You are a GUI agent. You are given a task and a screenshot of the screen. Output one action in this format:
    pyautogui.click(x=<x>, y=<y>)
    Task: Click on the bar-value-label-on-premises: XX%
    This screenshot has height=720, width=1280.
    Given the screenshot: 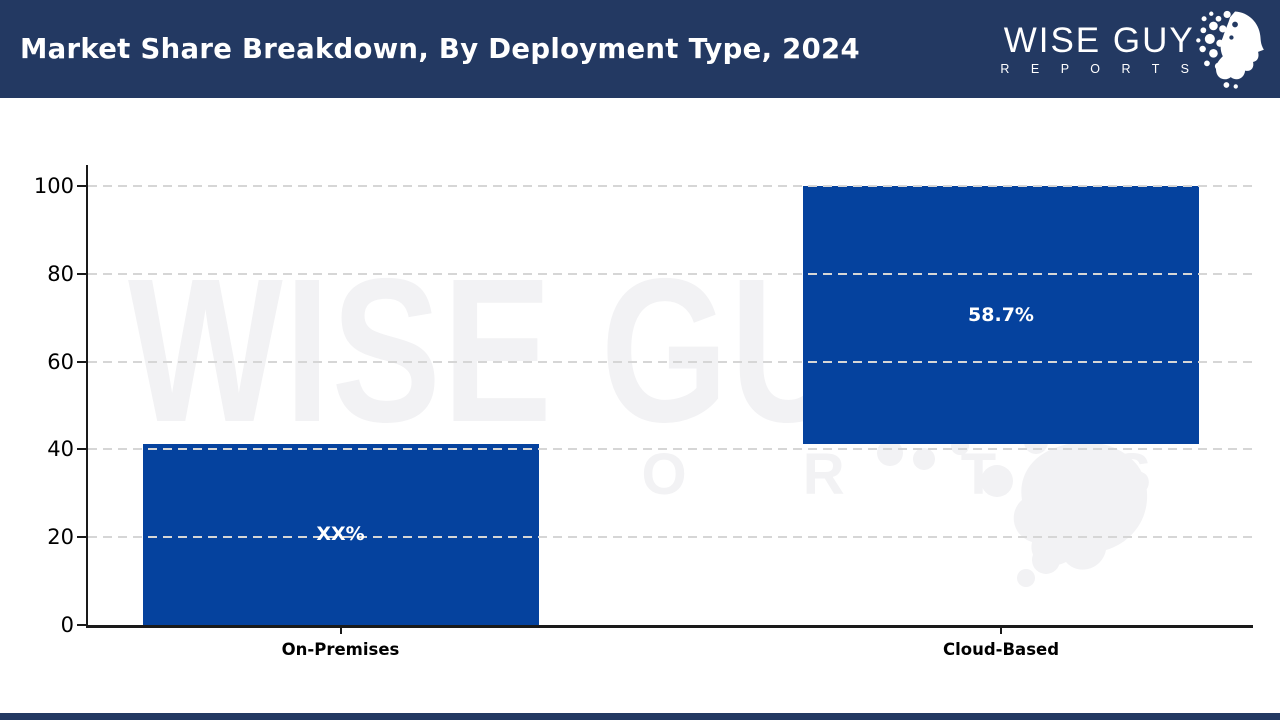 What is the action you would take?
    pyautogui.click(x=340, y=534)
    